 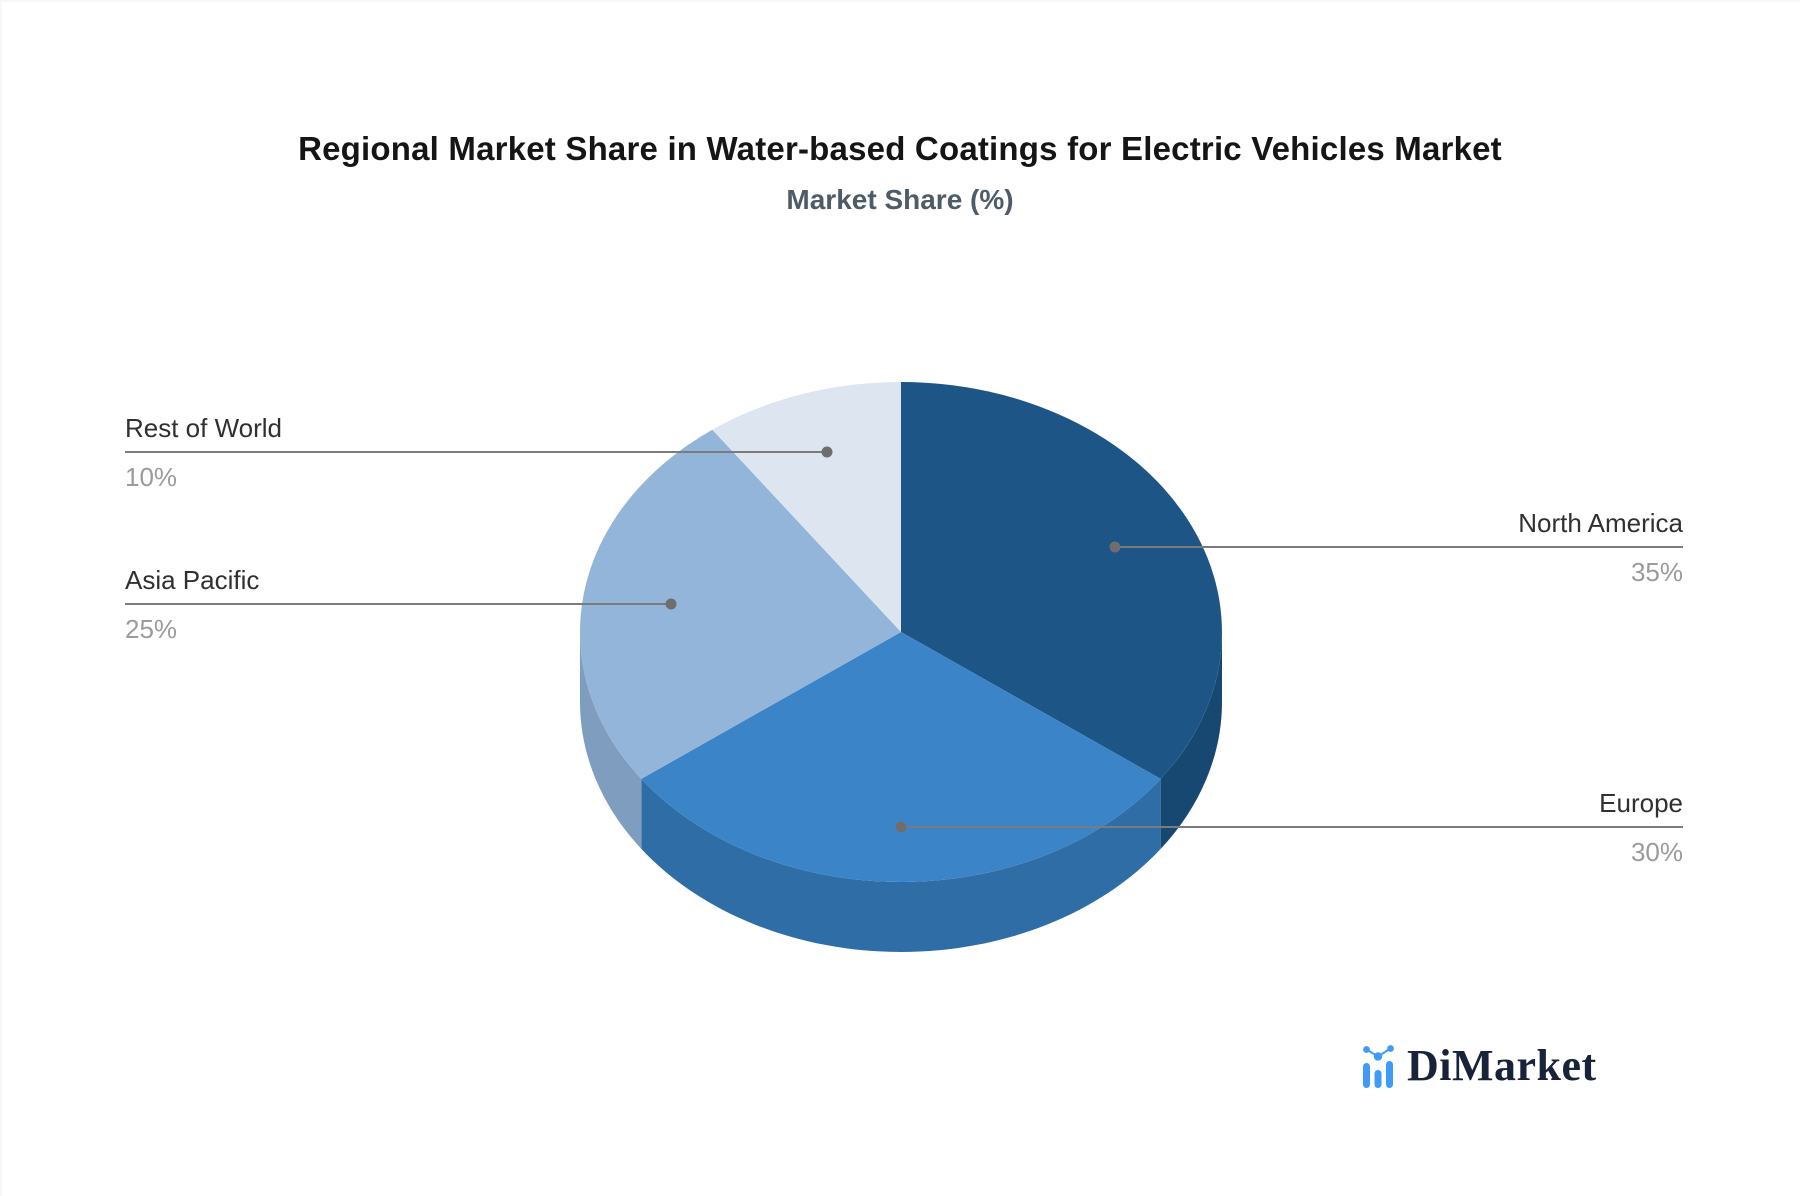 What do you see at coordinates (611, 740) in the screenshot?
I see `pie-side-asia-pacific` at bounding box center [611, 740].